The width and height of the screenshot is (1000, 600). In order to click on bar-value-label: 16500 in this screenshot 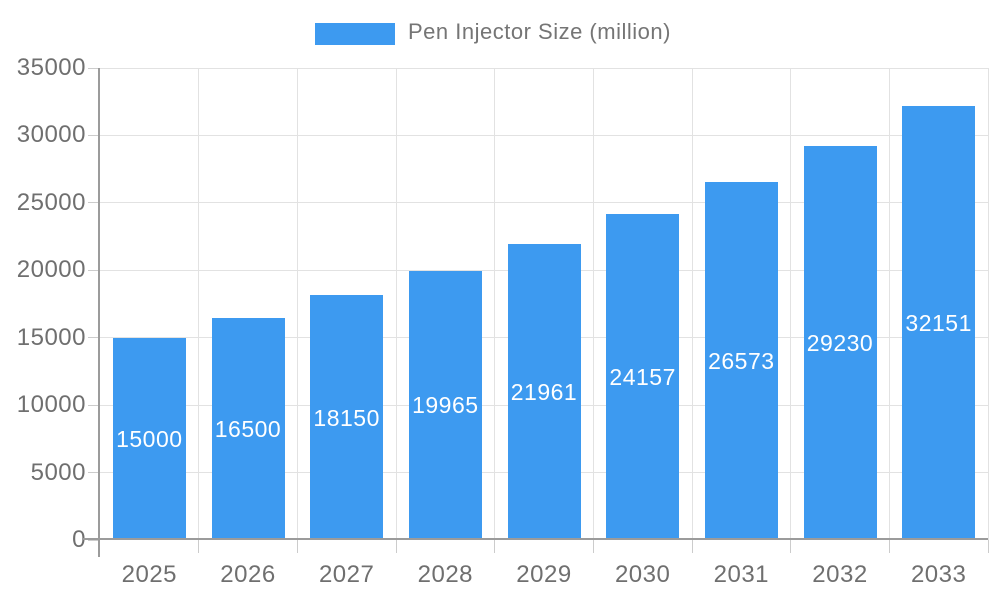, I will do `click(248, 428)`.